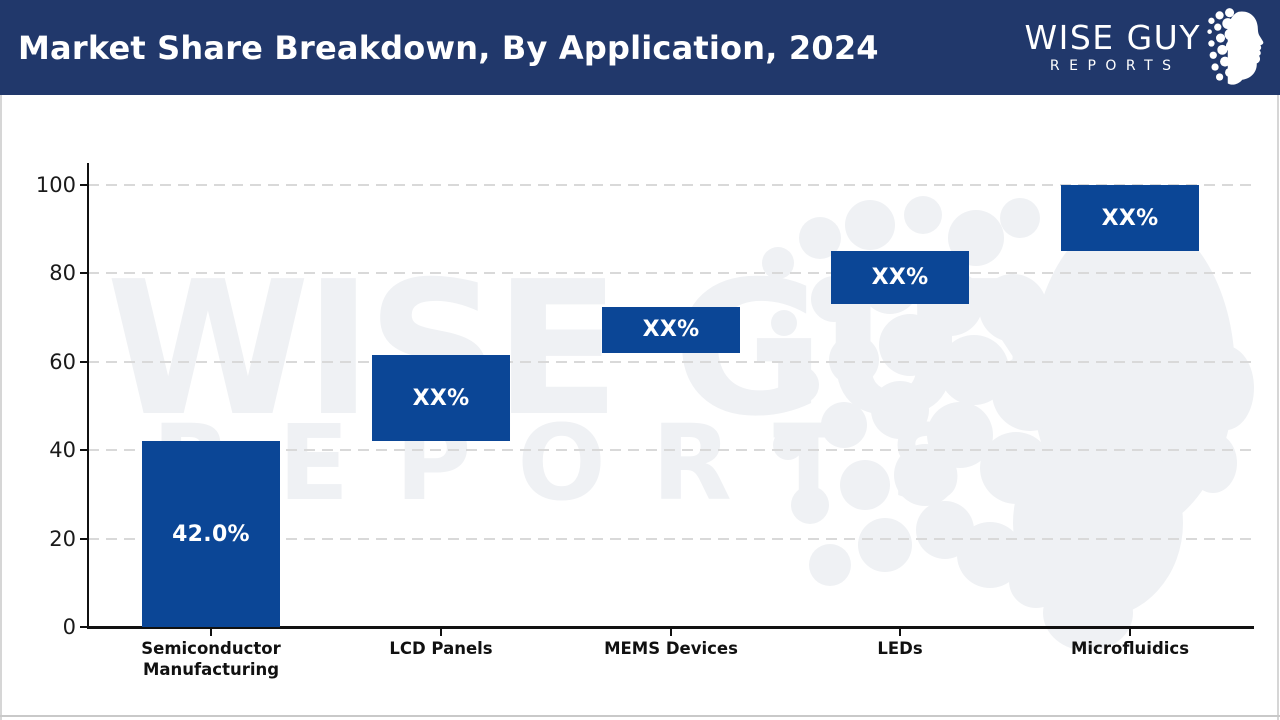 Image resolution: width=1280 pixels, height=720 pixels. I want to click on image-border-bottom, so click(640, 716).